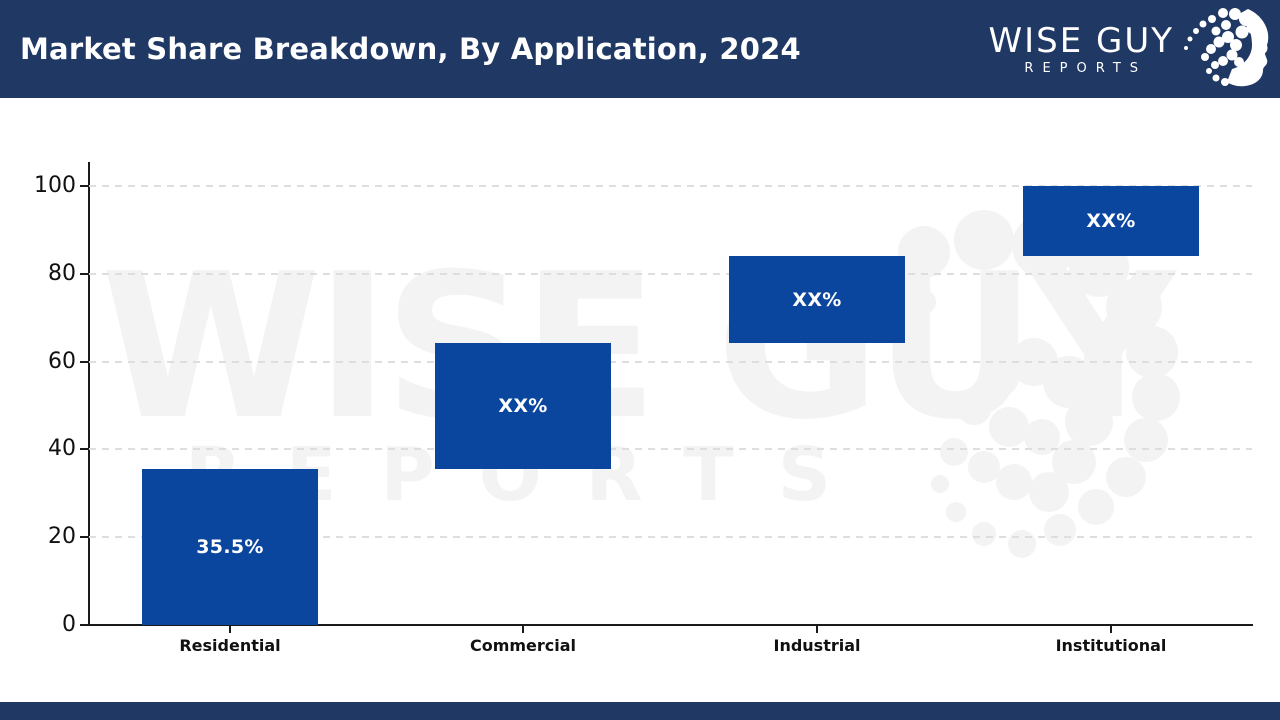 The width and height of the screenshot is (1280, 720). I want to click on y-tick-label: 40, so click(62, 449).